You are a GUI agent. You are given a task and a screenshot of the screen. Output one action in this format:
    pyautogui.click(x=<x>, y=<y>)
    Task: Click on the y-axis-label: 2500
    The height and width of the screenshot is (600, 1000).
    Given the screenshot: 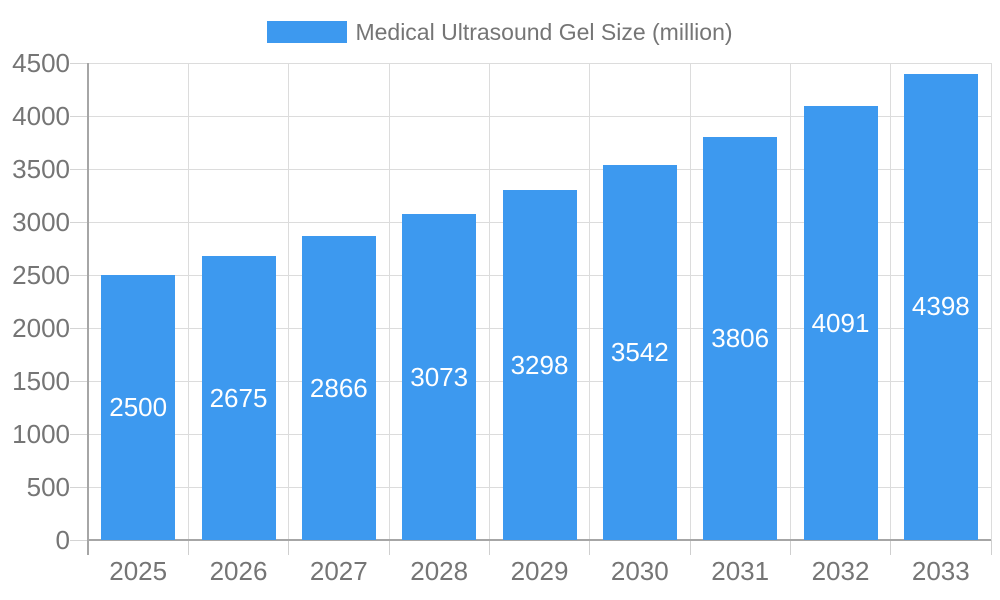 What is the action you would take?
    pyautogui.click(x=41, y=275)
    